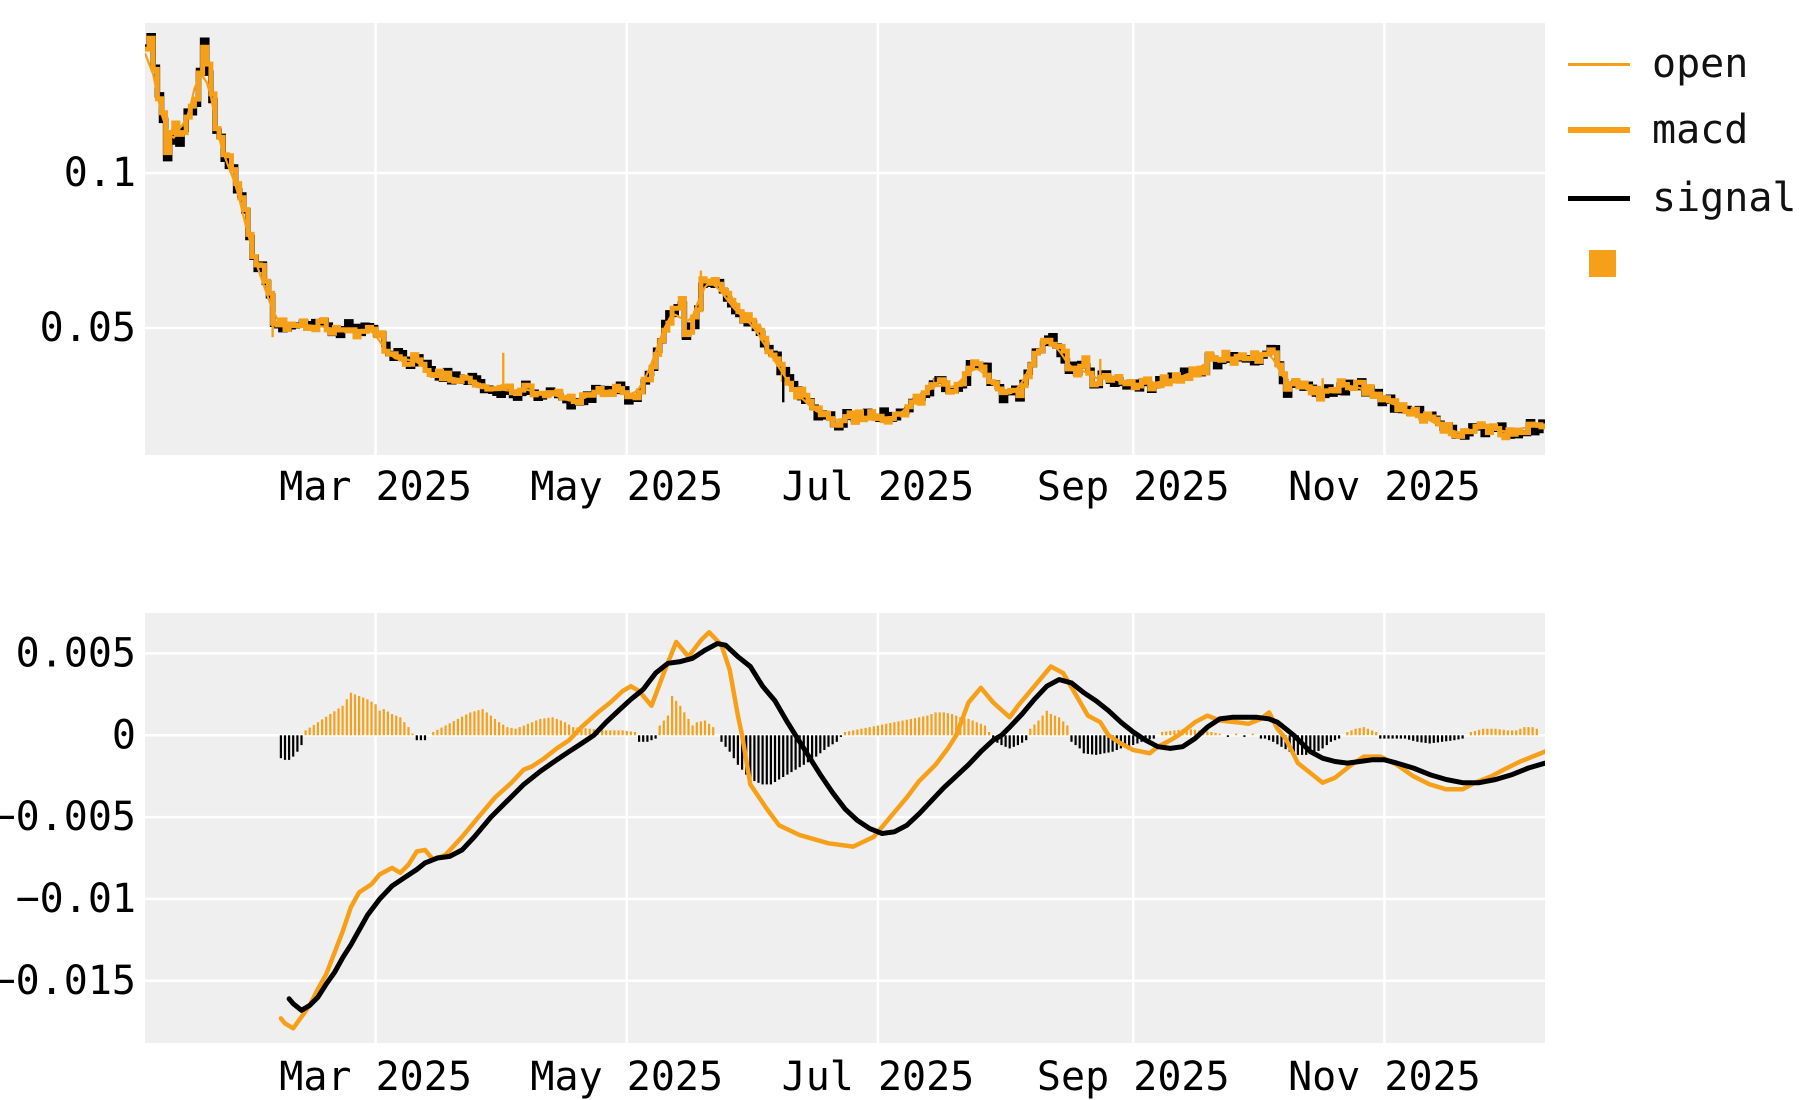 This screenshot has height=1100, width=1800. I want to click on x-tick-label: May 2025, so click(626, 487).